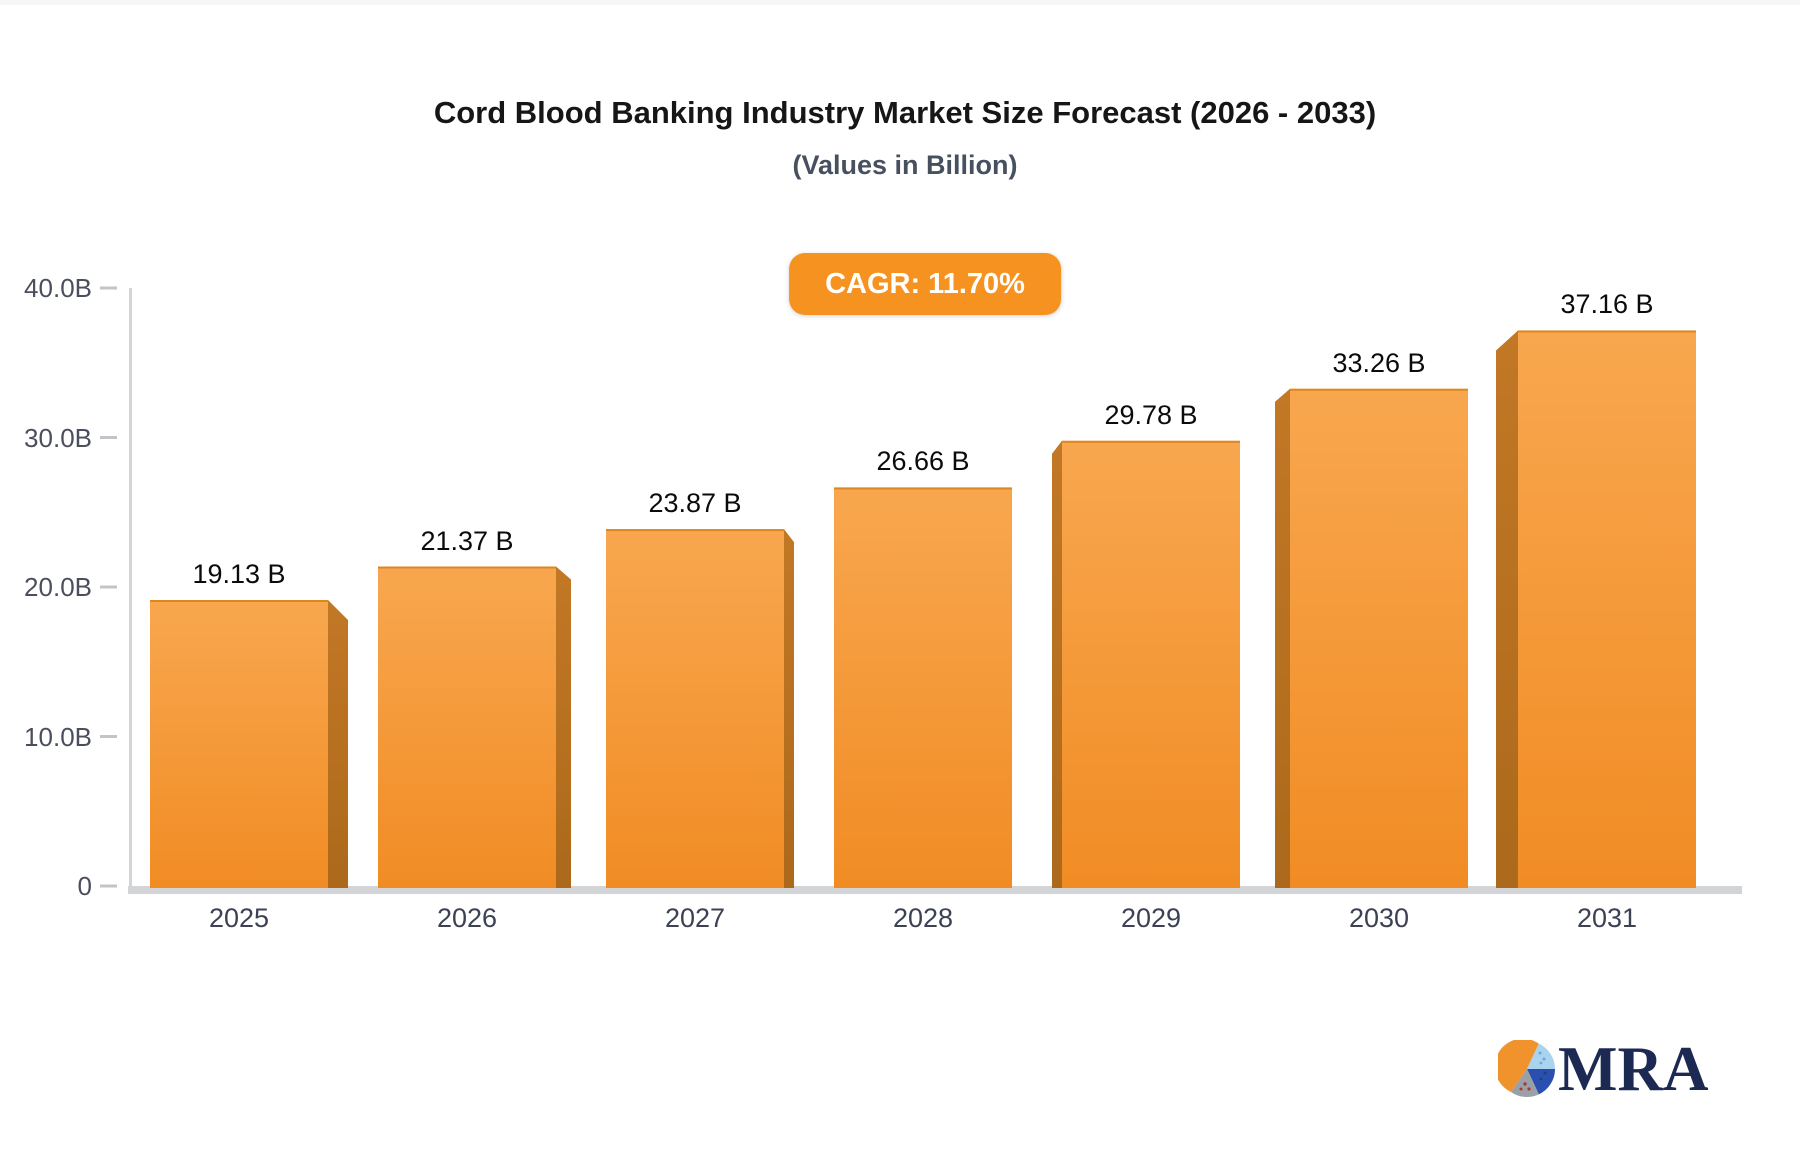  What do you see at coordinates (925, 284) in the screenshot?
I see `cagr-badge: CAGR: 11.70%` at bounding box center [925, 284].